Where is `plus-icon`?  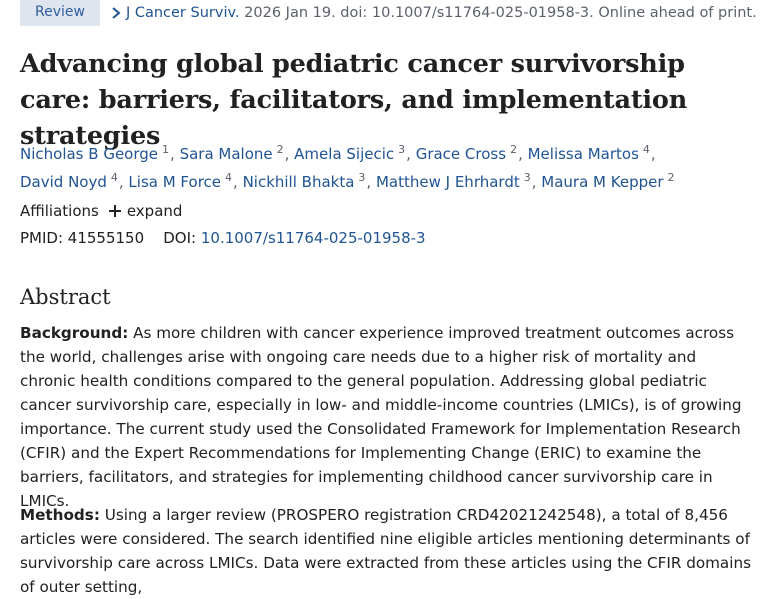 plus-icon is located at coordinates (114, 211).